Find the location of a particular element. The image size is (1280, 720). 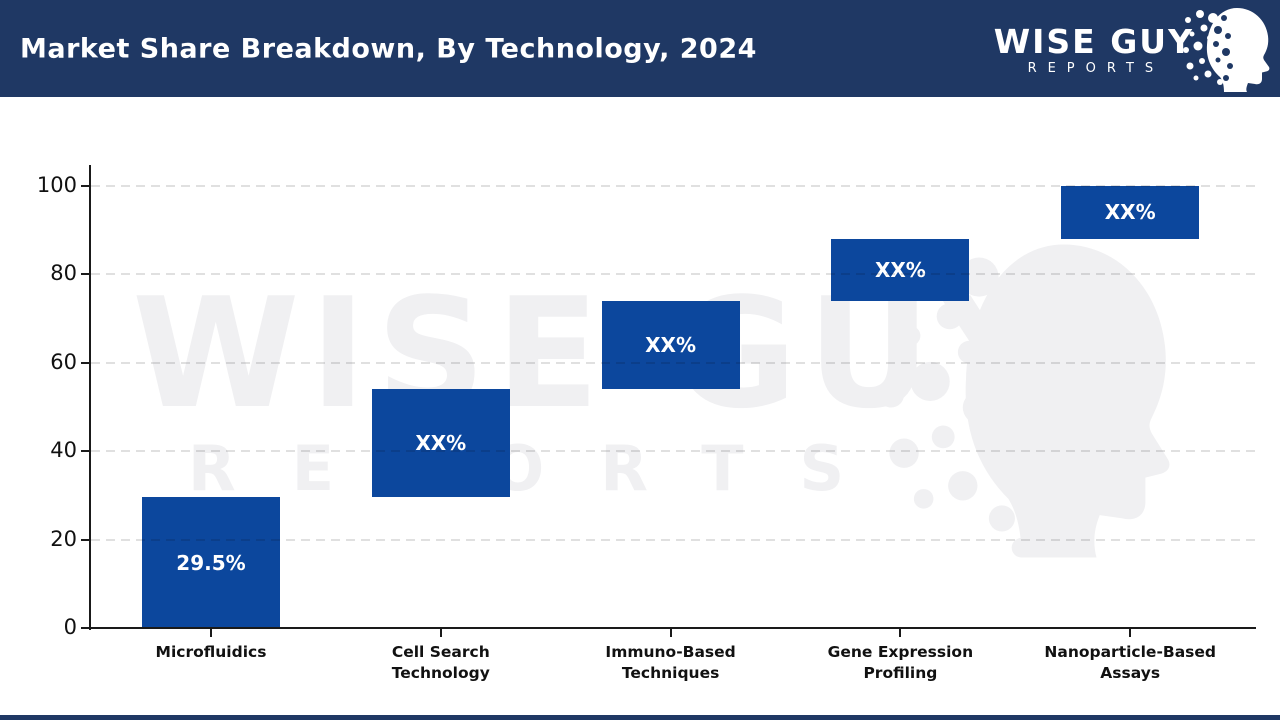

y-axis-spine is located at coordinates (90, 397).